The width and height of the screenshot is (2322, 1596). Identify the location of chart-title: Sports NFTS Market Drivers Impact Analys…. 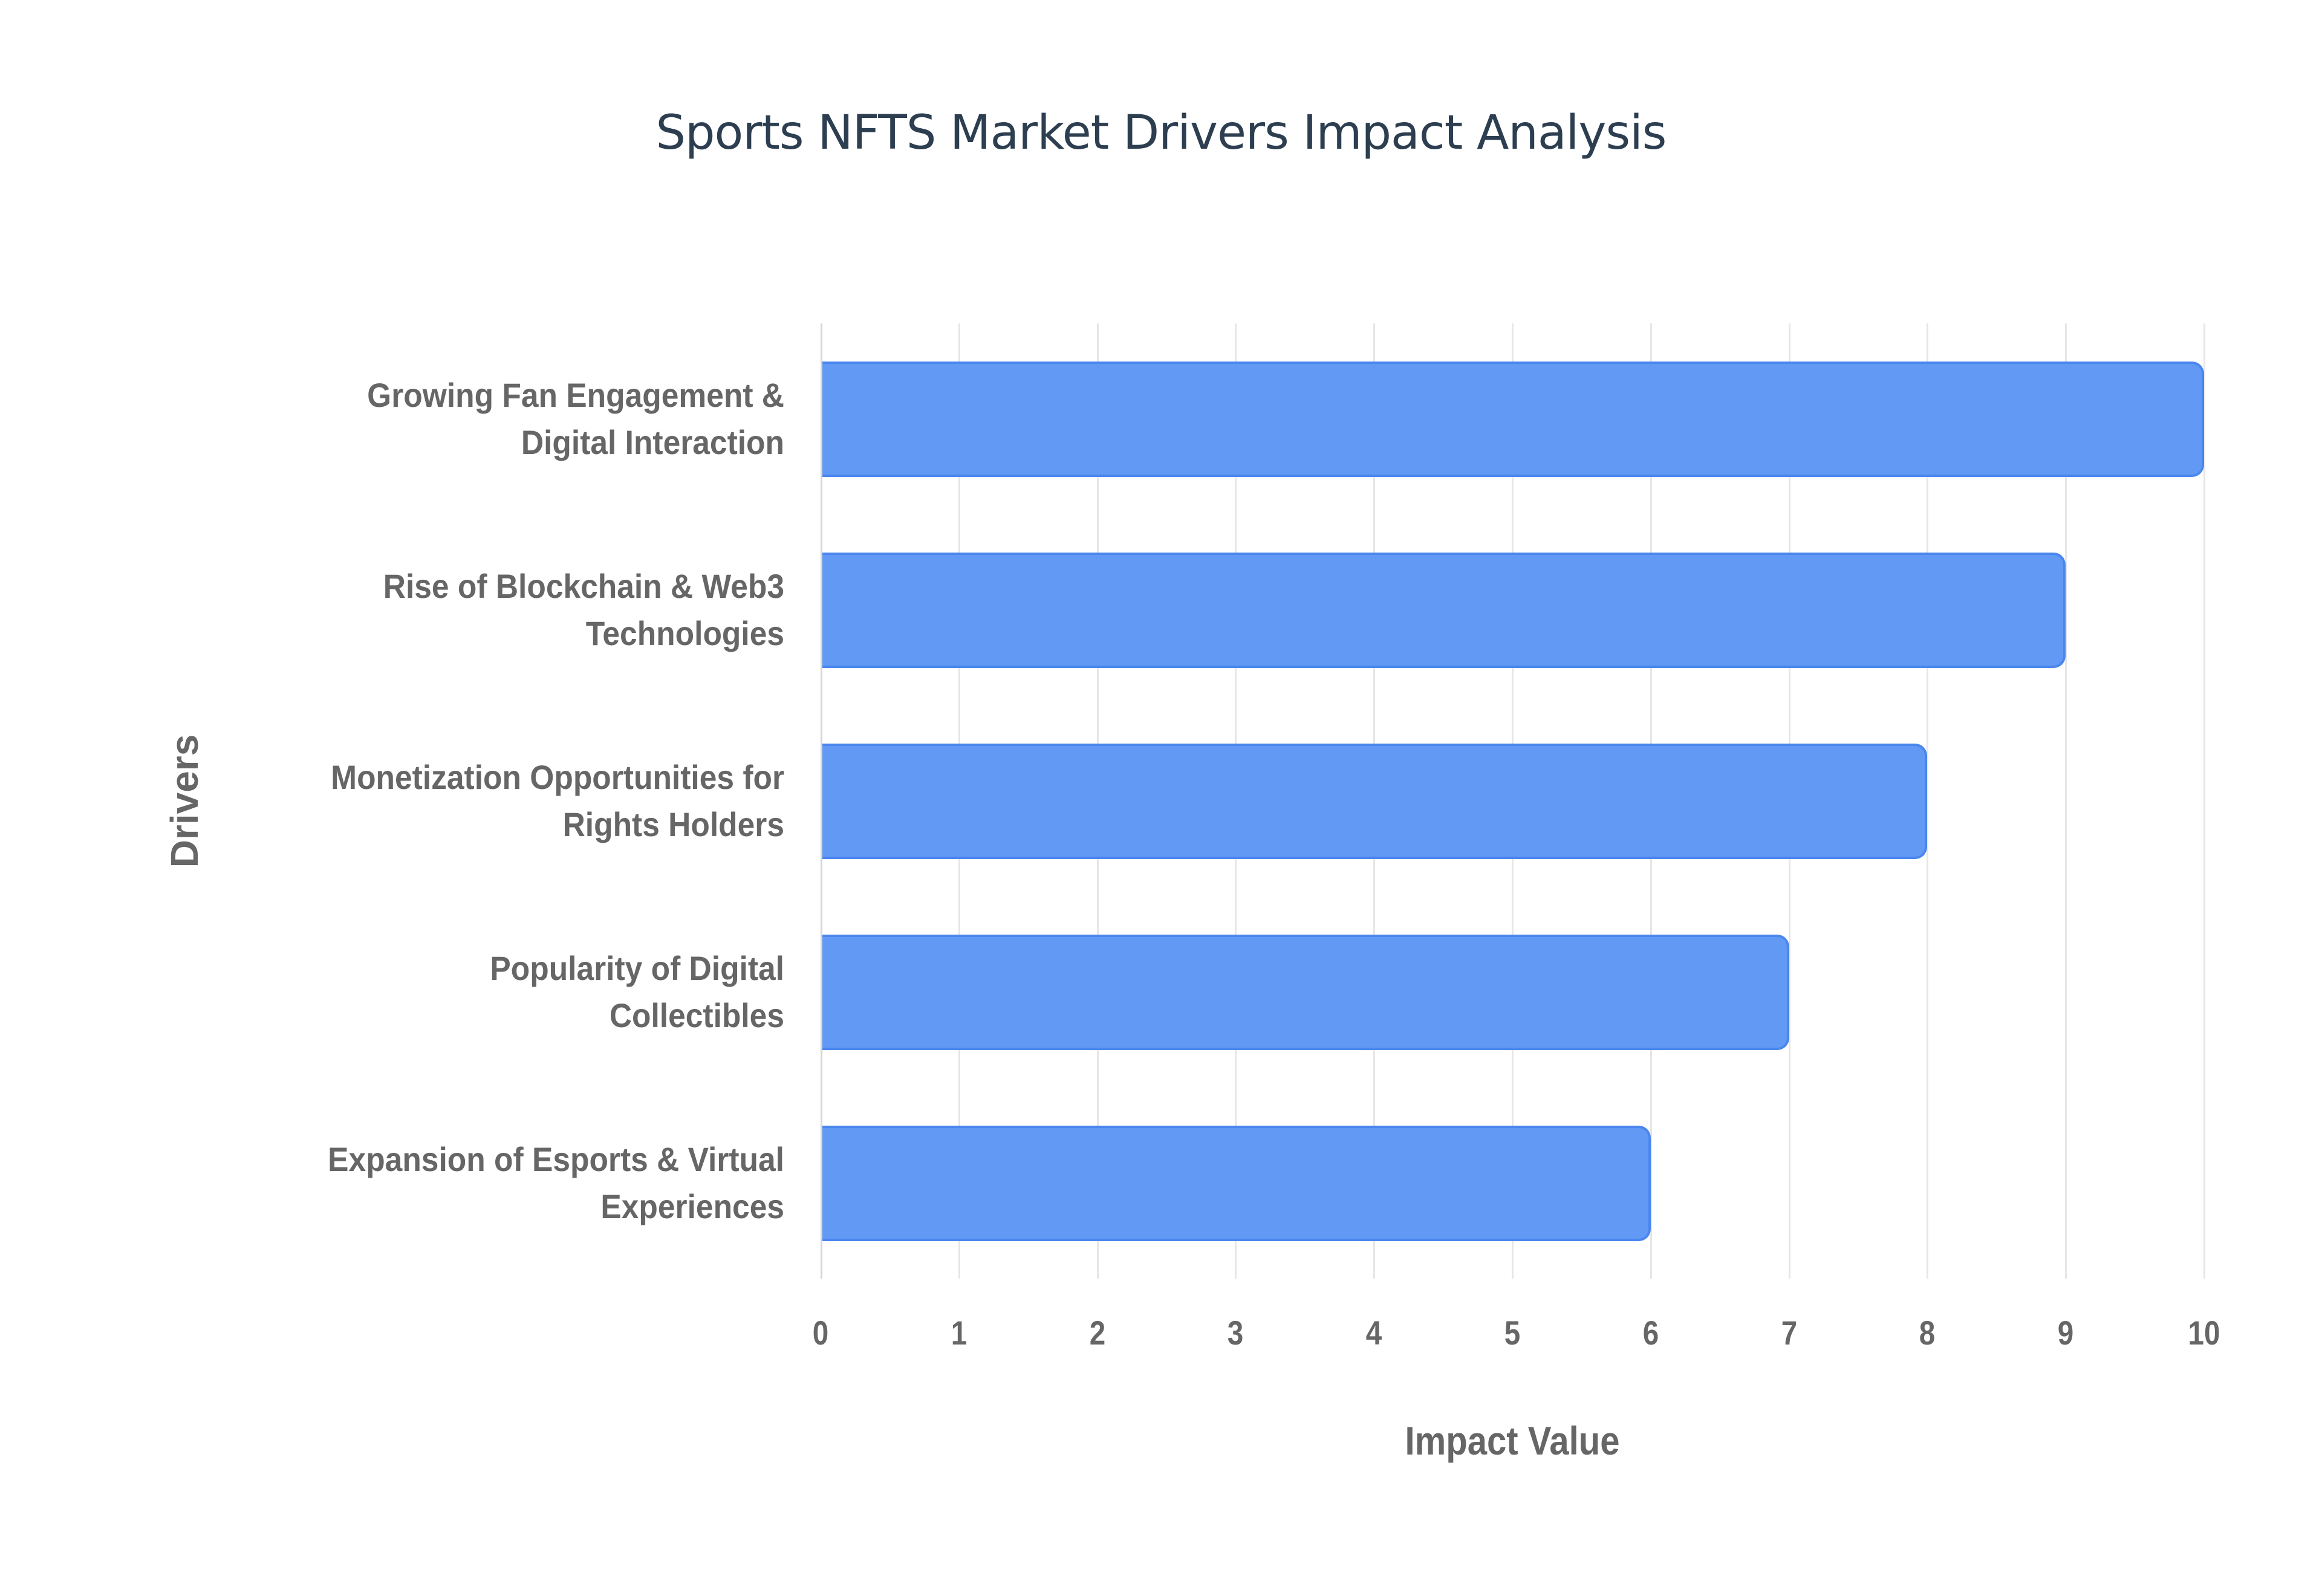
(1161, 133).